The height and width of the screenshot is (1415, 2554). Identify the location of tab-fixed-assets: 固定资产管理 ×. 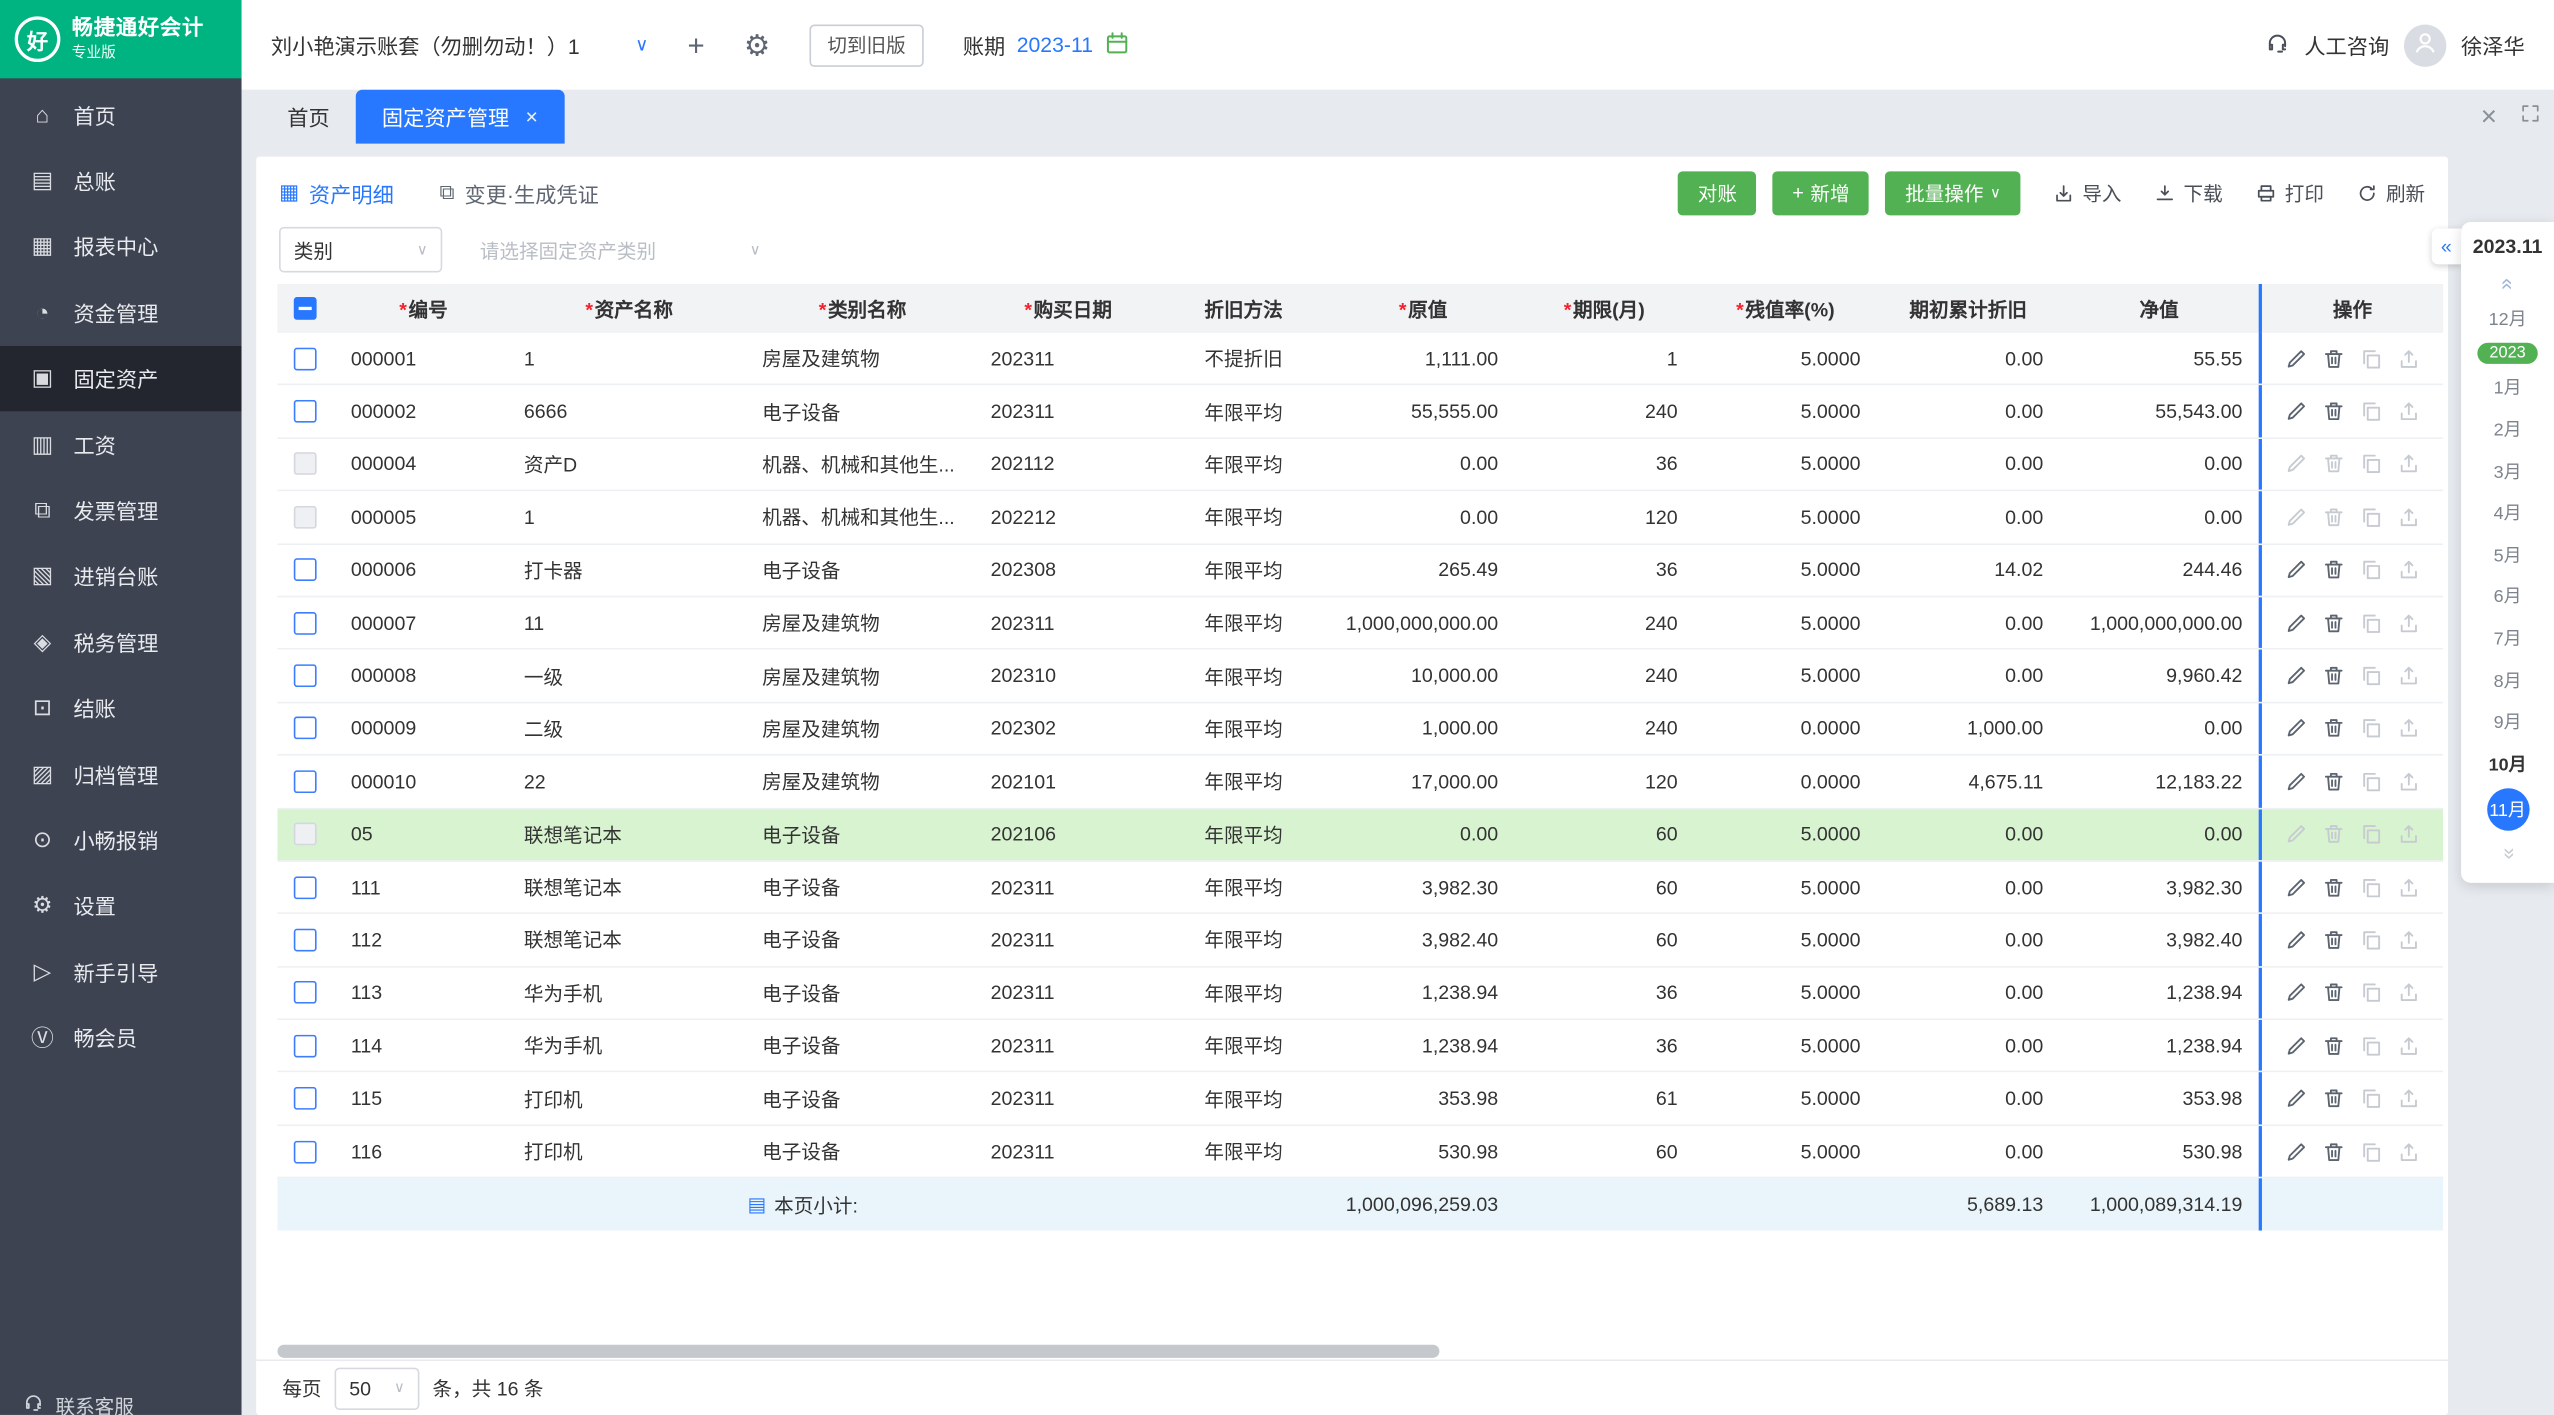
(460, 116).